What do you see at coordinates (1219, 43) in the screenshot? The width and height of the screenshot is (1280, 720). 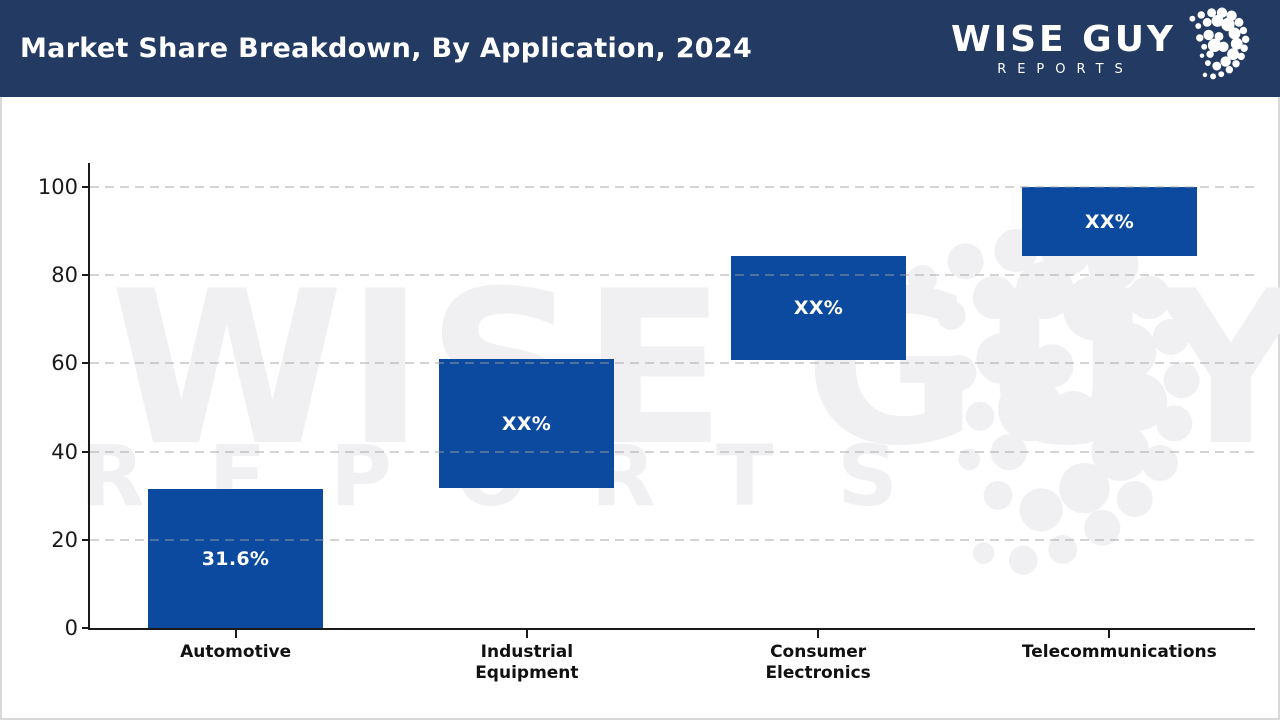 I see `wiseguy-head-icon` at bounding box center [1219, 43].